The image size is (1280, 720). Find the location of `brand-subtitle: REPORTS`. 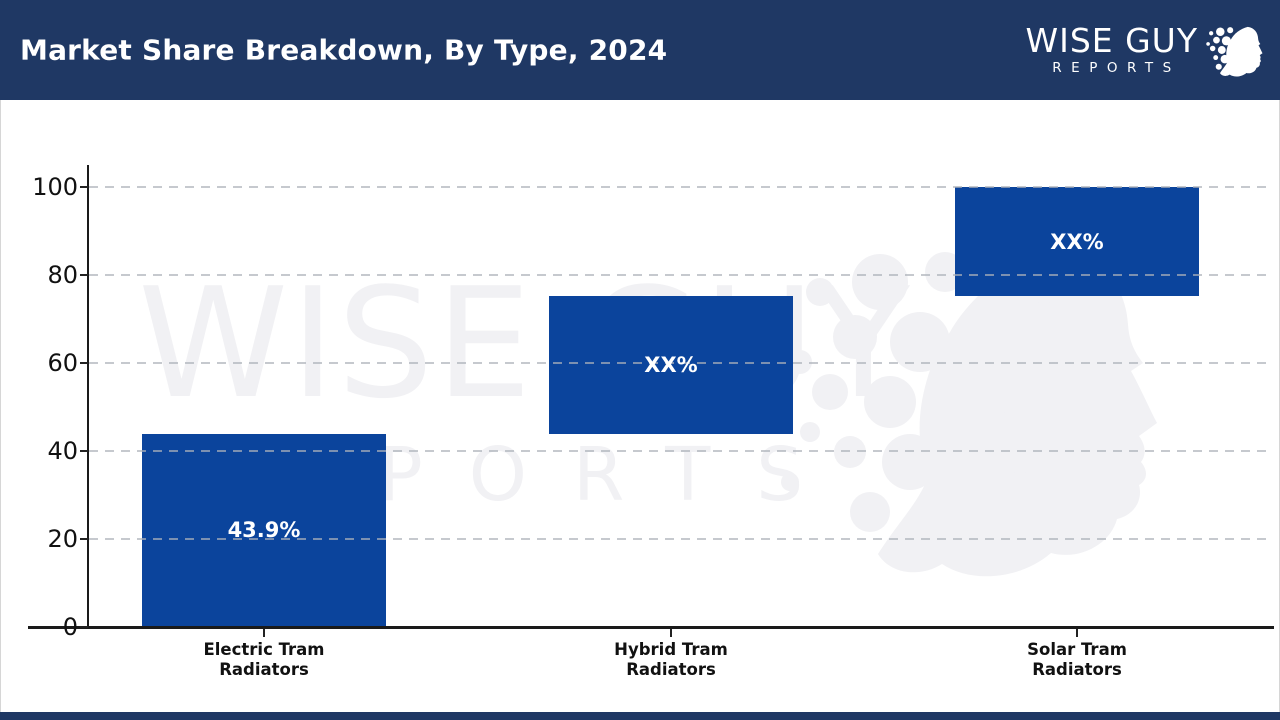

brand-subtitle: REPORTS is located at coordinates (1116, 68).